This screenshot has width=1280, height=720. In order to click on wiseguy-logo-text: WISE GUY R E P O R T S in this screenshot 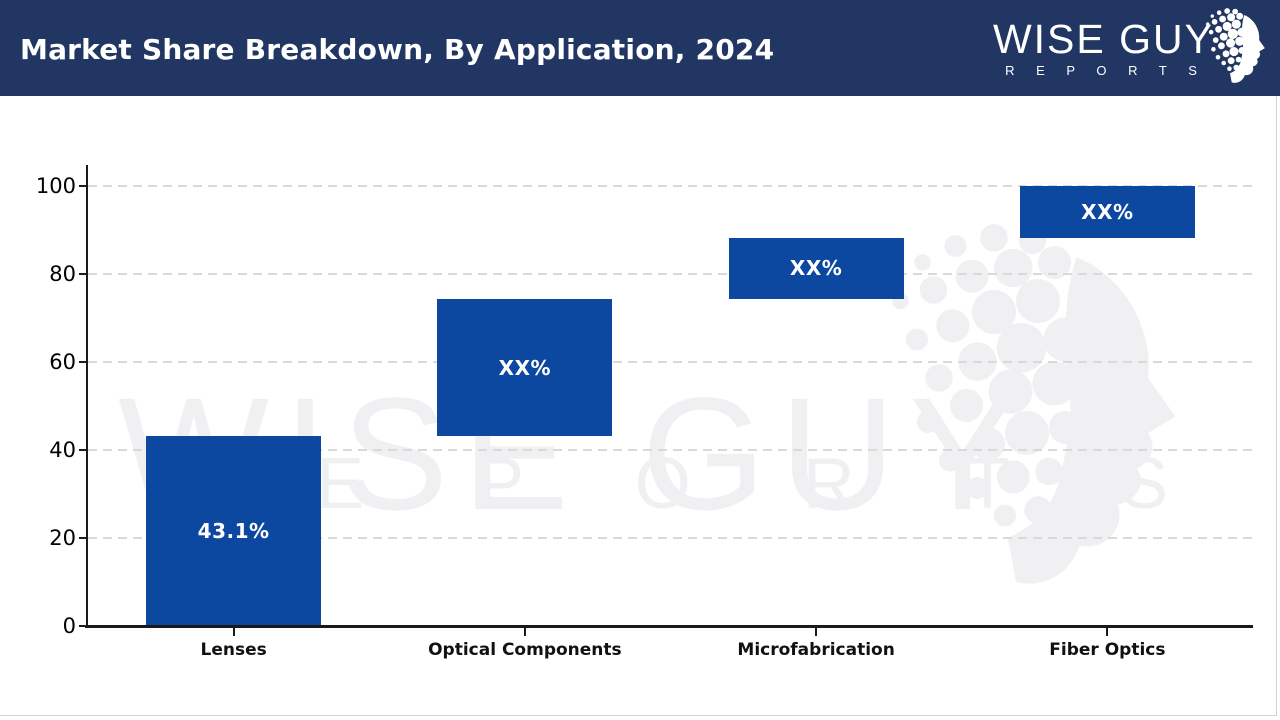, I will do `click(1103, 46)`.